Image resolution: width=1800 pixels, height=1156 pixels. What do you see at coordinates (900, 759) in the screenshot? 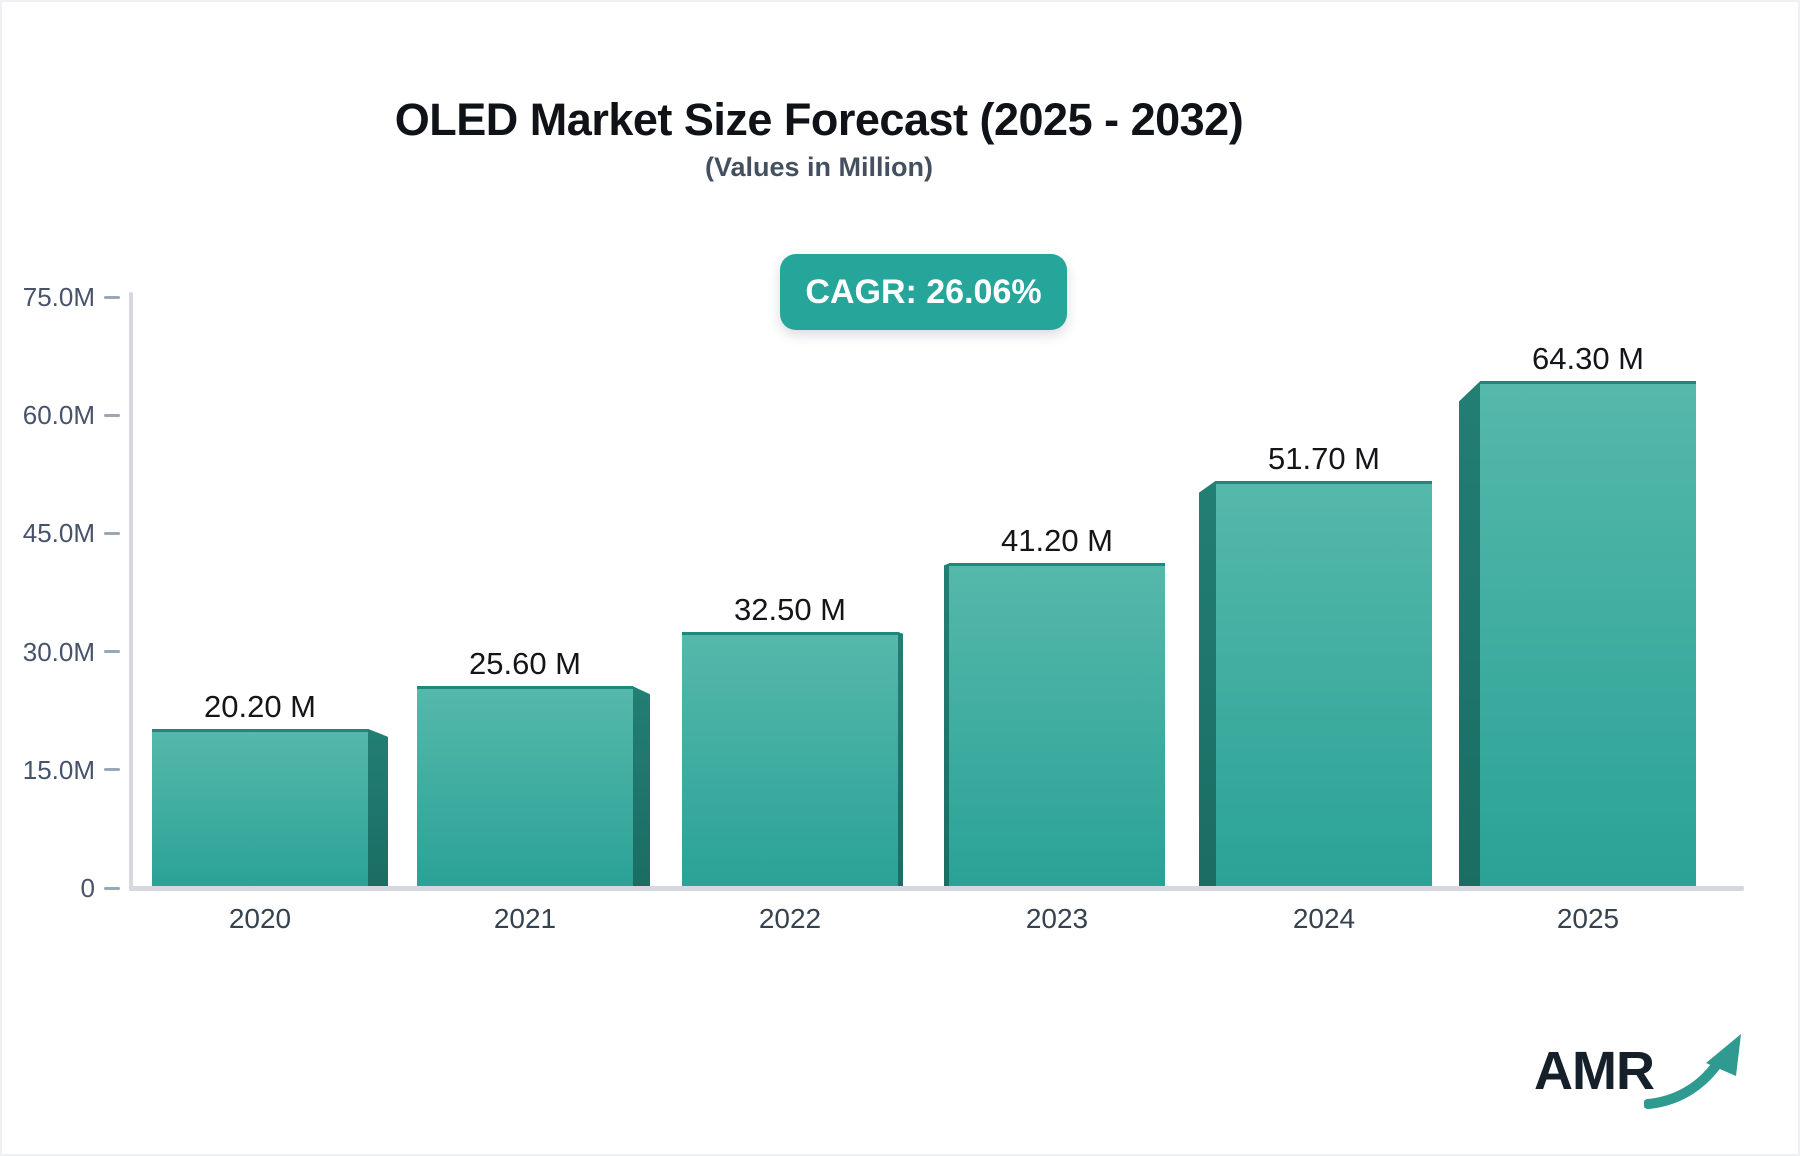
I see `bar-2022-side` at bounding box center [900, 759].